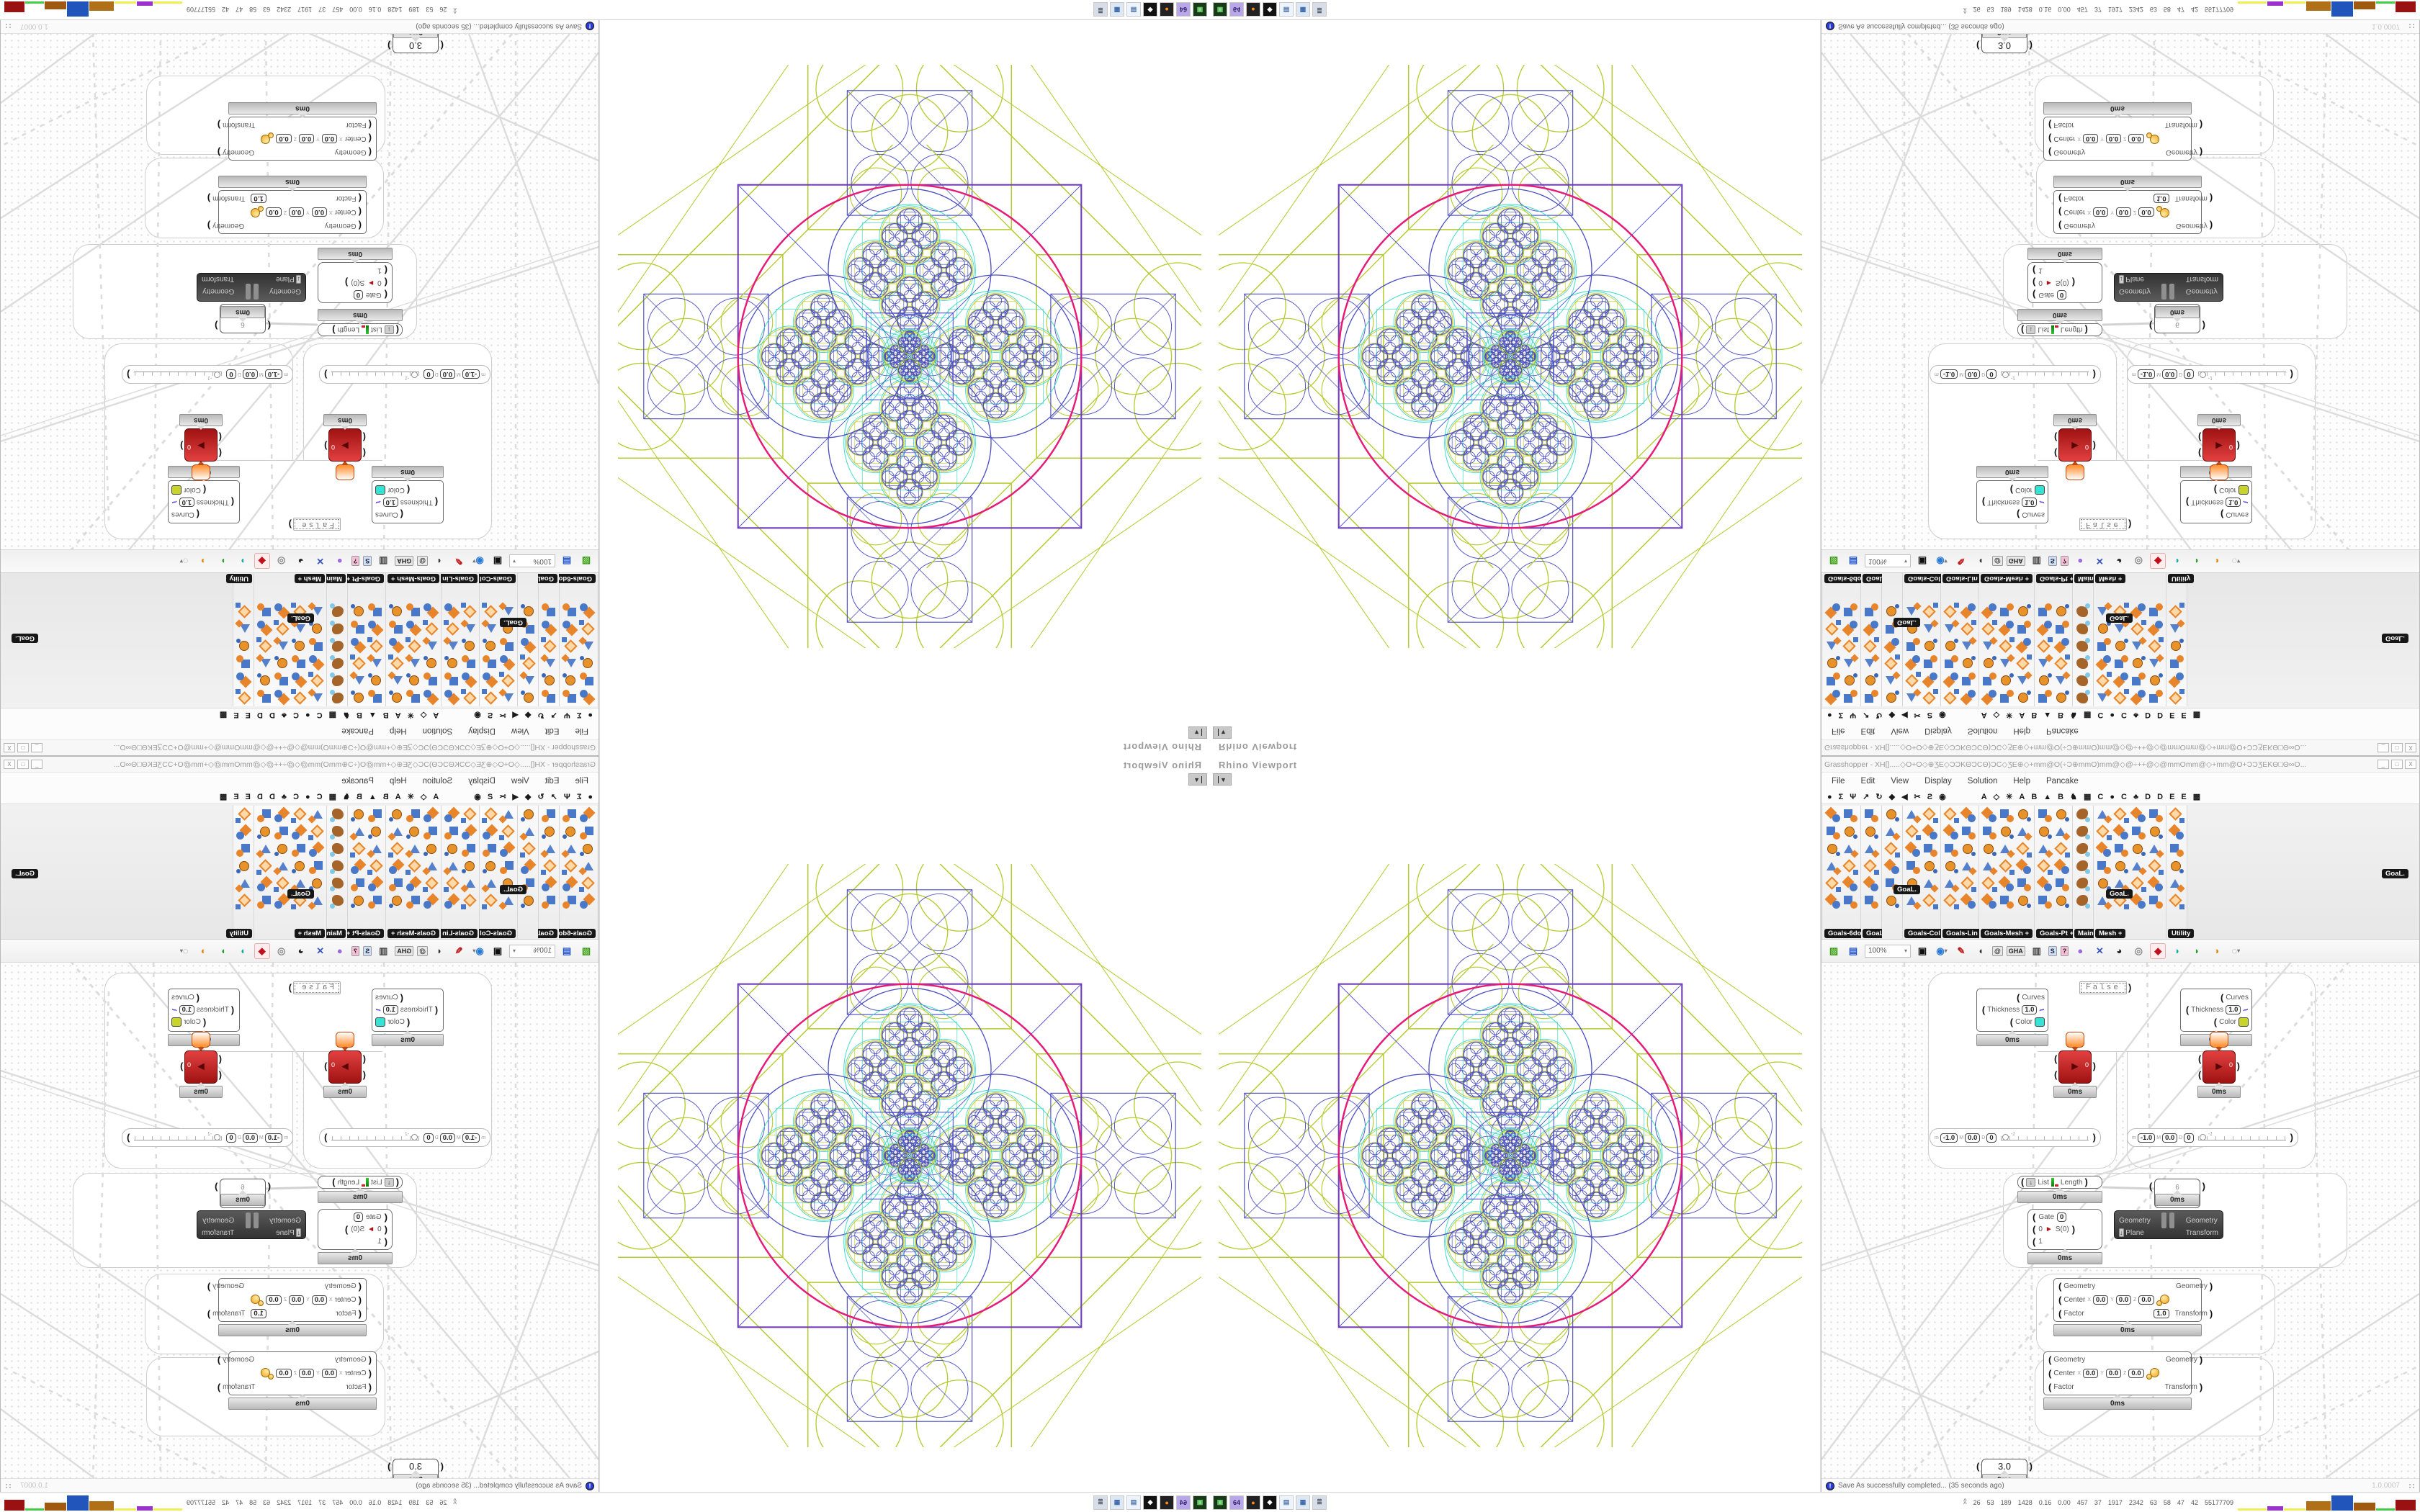  Describe the element at coordinates (415, 1468) in the screenshot. I see `value-panel: (3.0) 0ms` at that location.